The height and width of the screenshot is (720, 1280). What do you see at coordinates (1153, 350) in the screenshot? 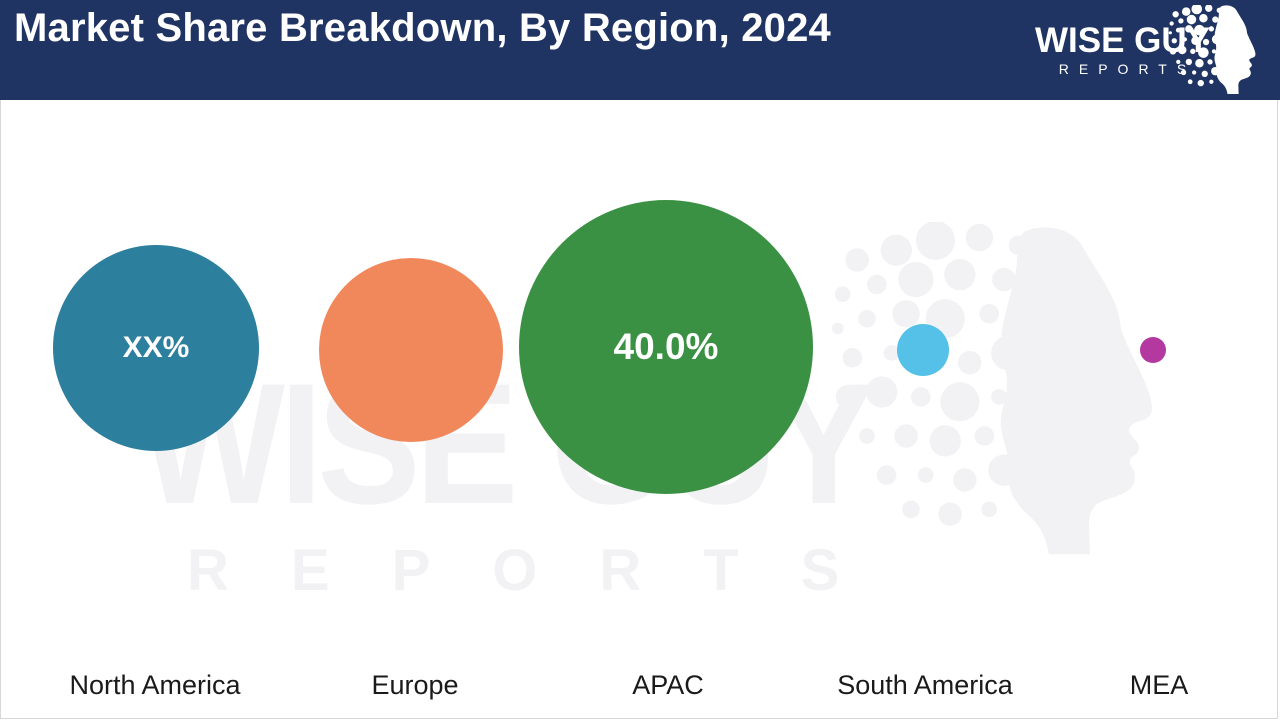
I see `bubble-mea` at bounding box center [1153, 350].